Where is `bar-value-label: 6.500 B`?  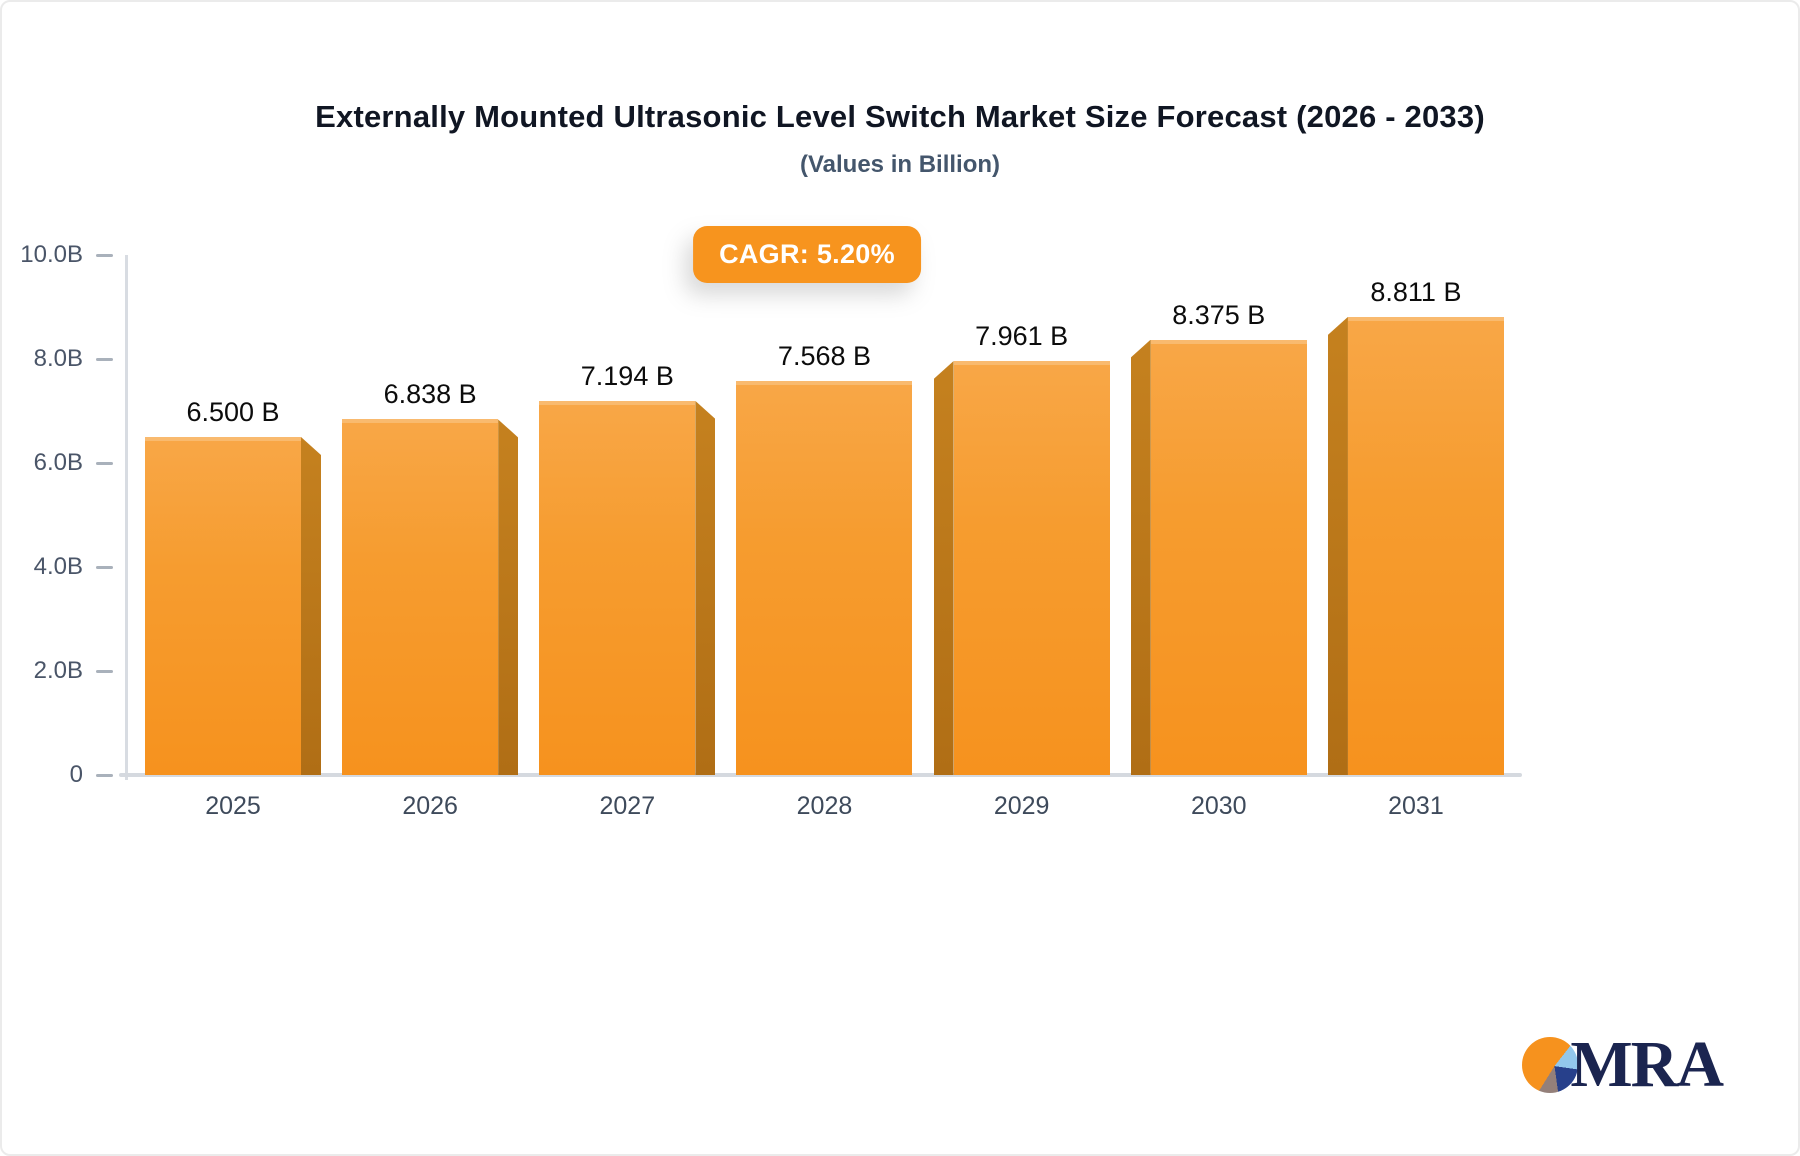 bar-value-label: 6.500 B is located at coordinates (233, 412).